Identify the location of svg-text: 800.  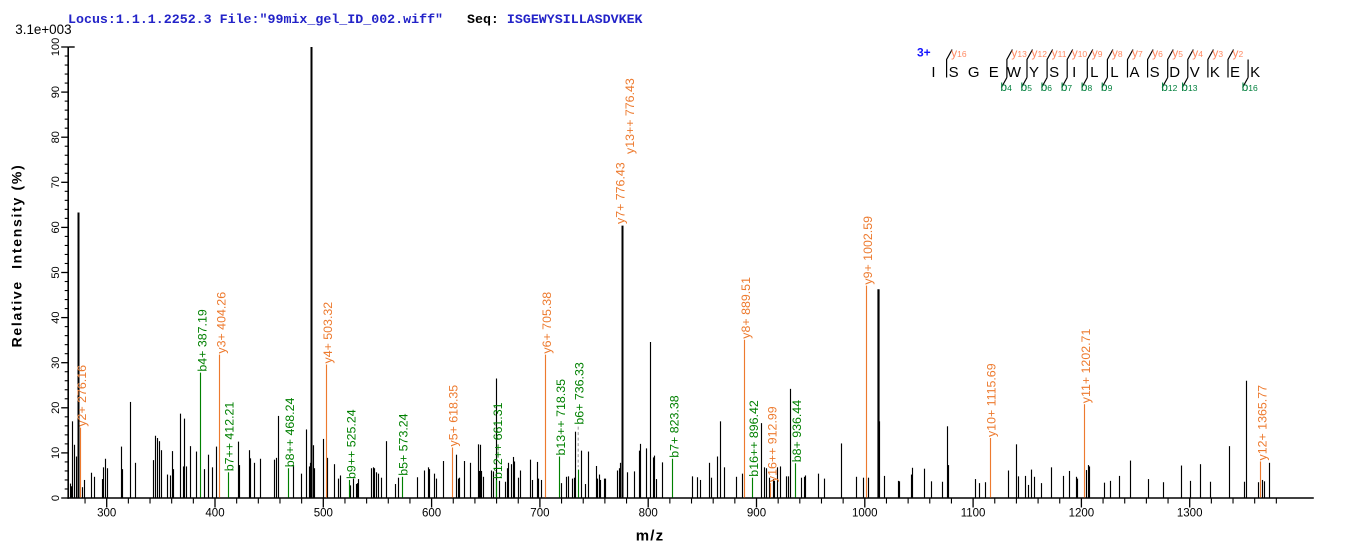
(648, 514).